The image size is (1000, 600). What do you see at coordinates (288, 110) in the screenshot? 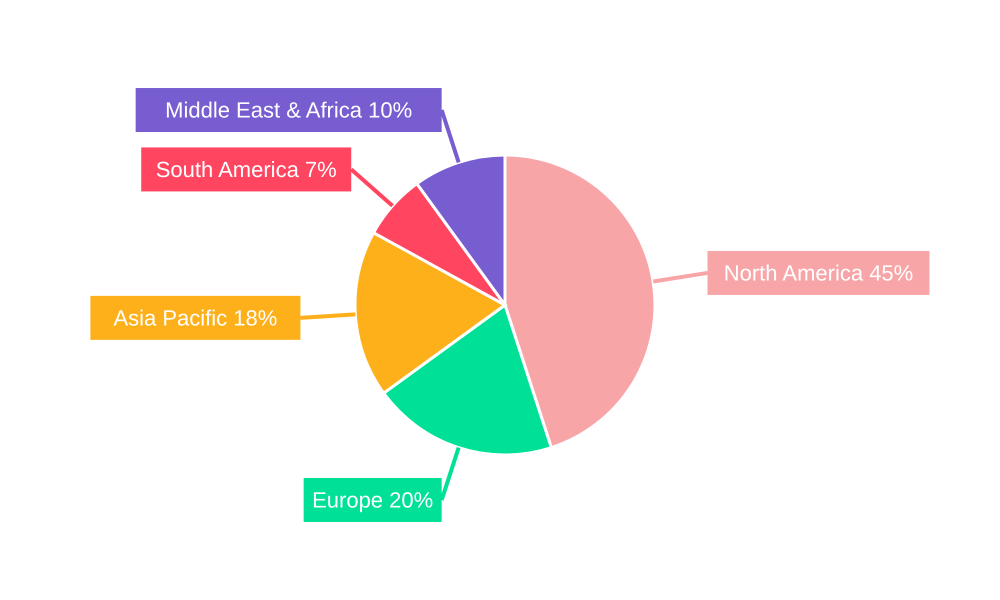
I see `slice-label: Middle East & Africa 10%` at bounding box center [288, 110].